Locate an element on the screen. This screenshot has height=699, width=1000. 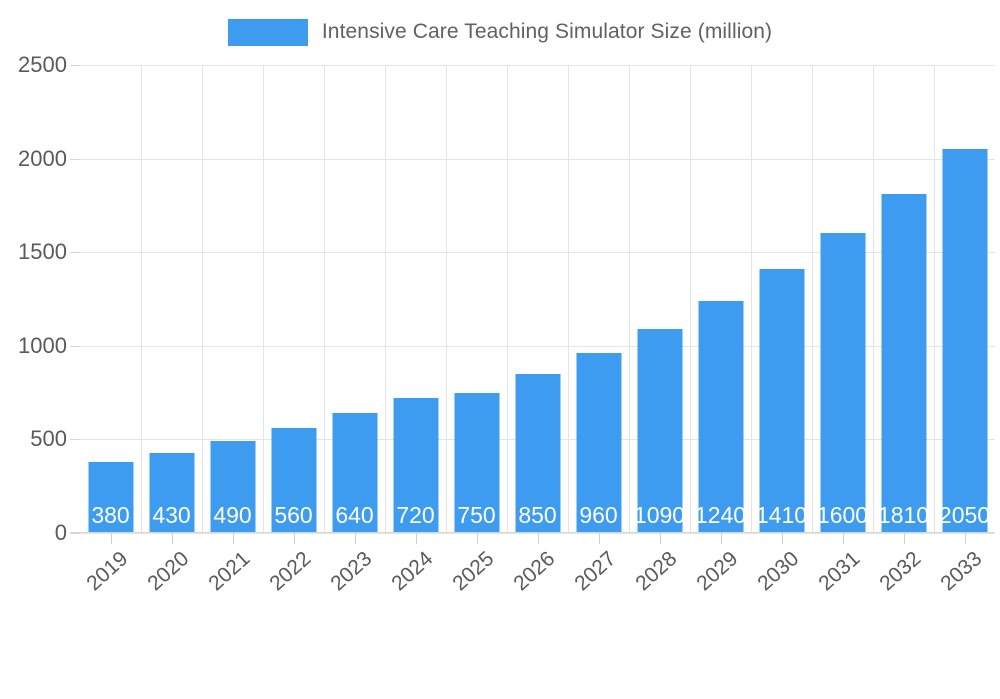
bar-value-label: 850 is located at coordinates (537, 515).